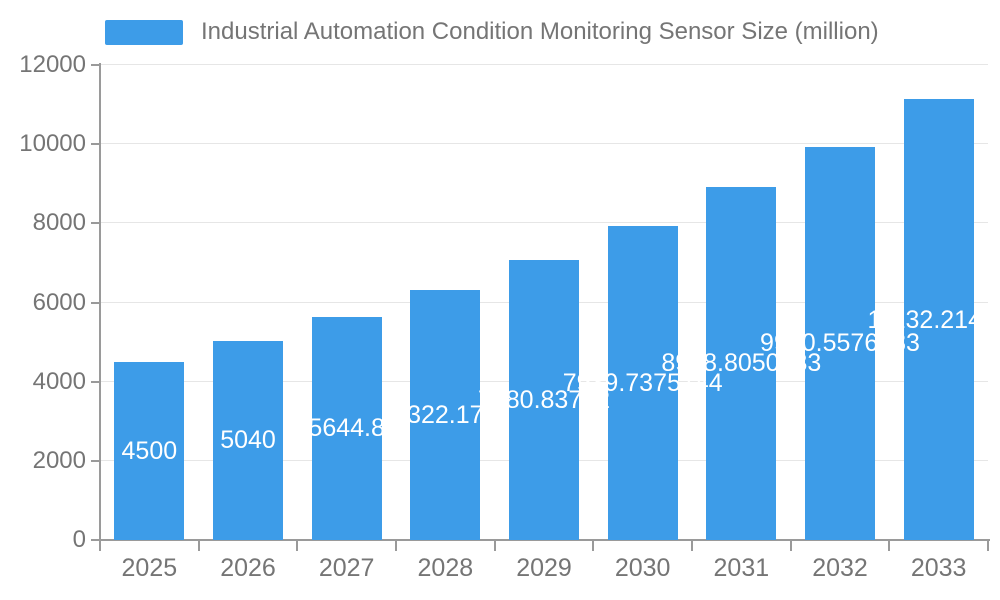 This screenshot has height=600, width=1000. Describe the element at coordinates (933, 319) in the screenshot. I see `bar-value-label: 11132.21468` at that location.